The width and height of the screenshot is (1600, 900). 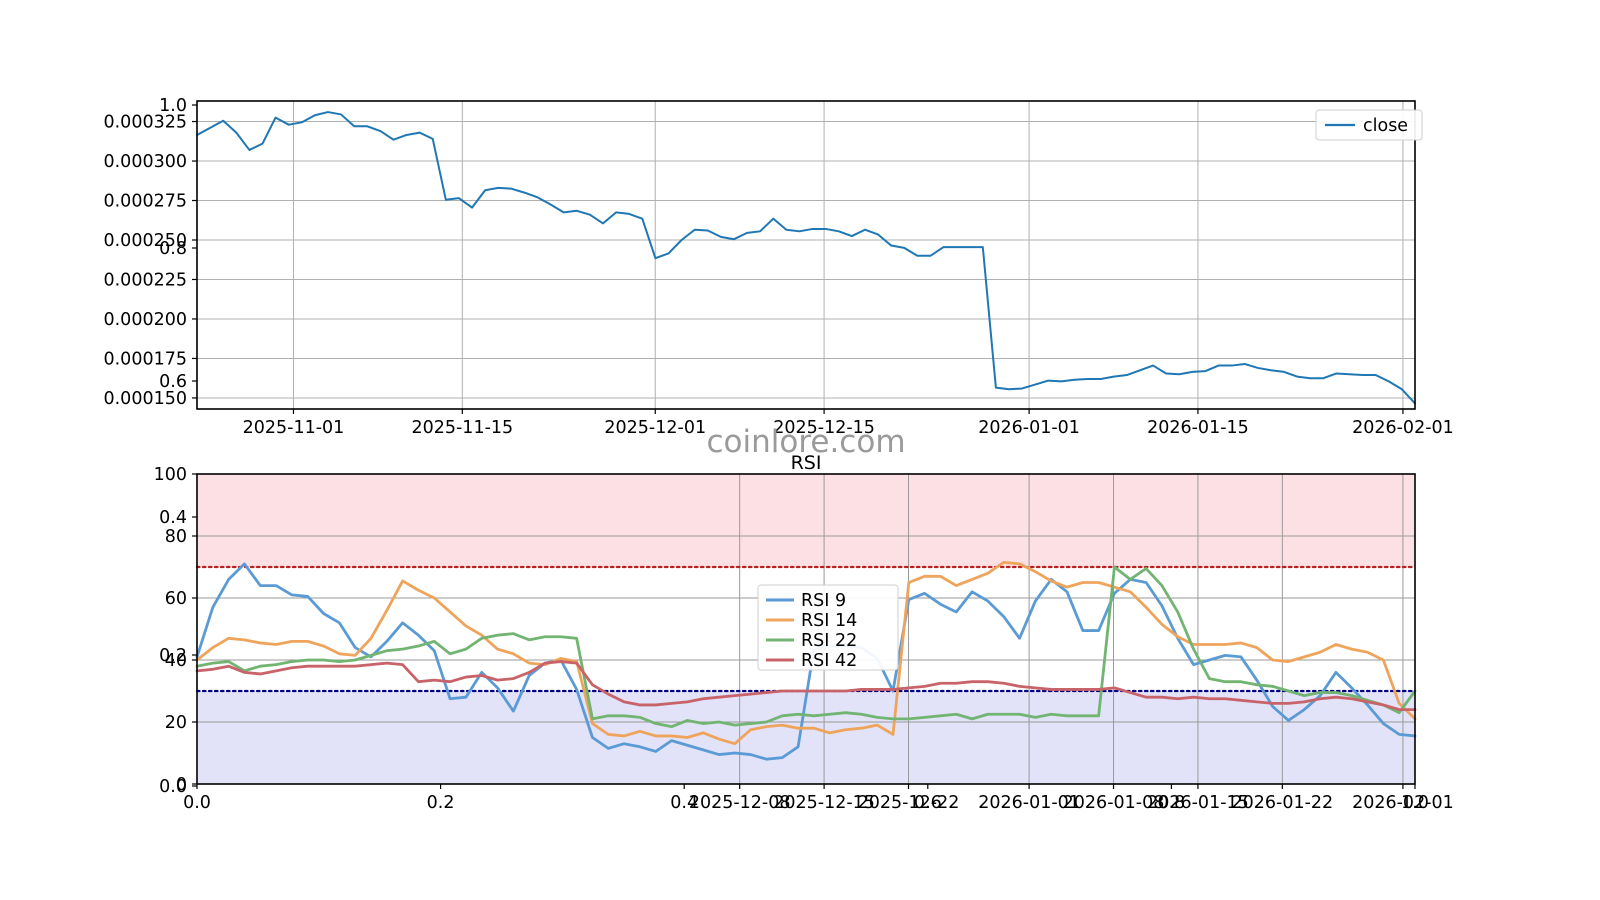 I want to click on price-x-tick-label: 2025-12-01, so click(x=655, y=428).